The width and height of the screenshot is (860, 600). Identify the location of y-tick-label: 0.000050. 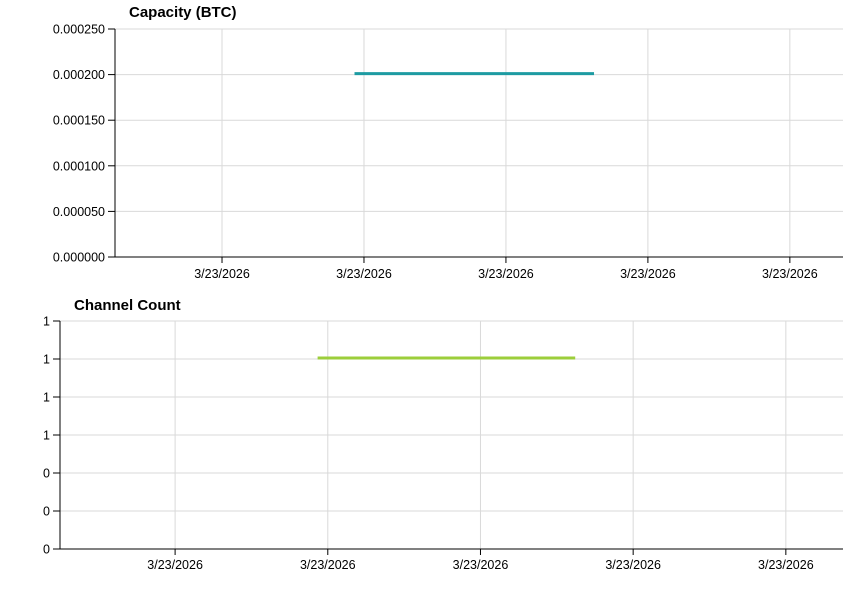
(79, 212).